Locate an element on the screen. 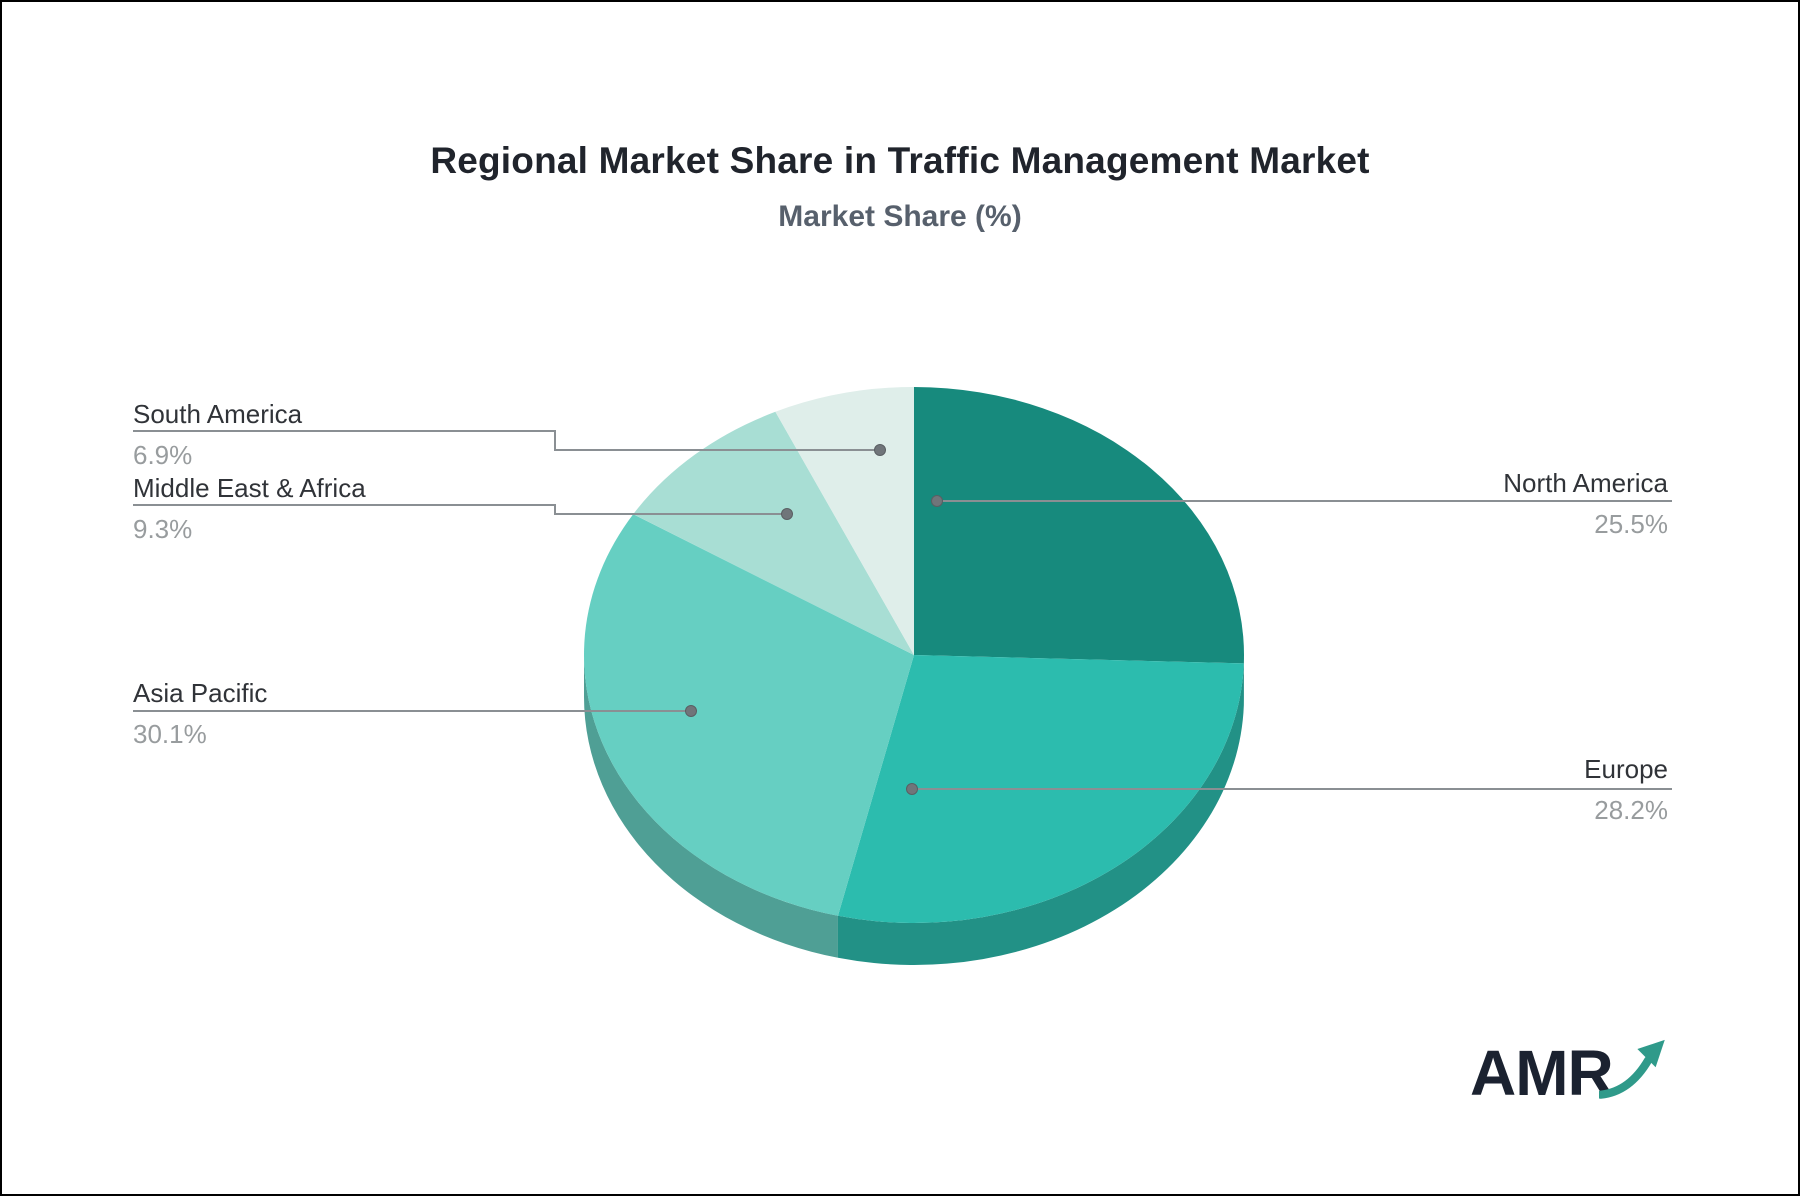  slice-value-asia-pacific: 30.1% is located at coordinates (170, 734).